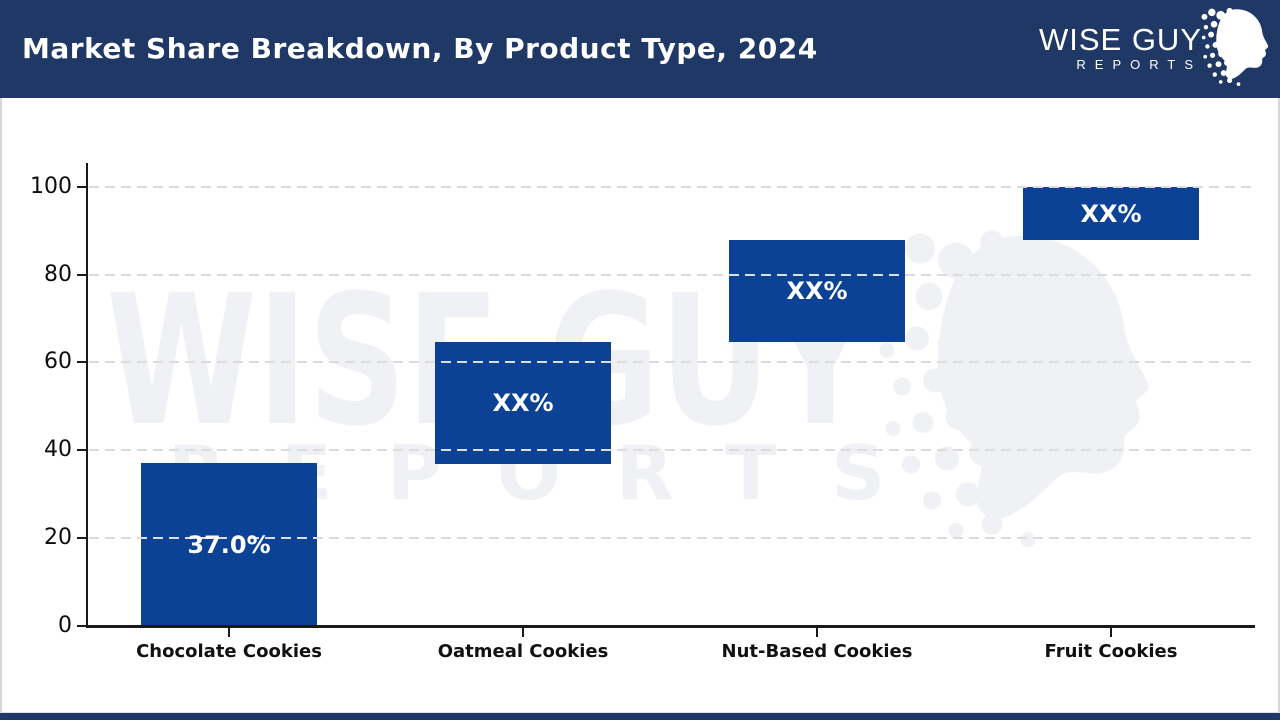  Describe the element at coordinates (51, 186) in the screenshot. I see `y-tick-label: 100` at that location.